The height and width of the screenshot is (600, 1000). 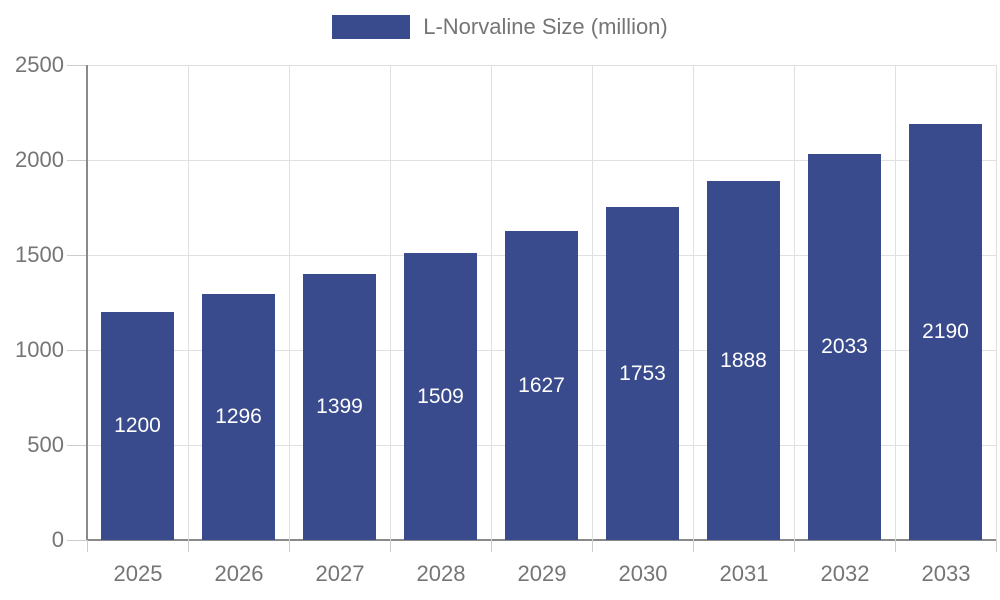 I want to click on bar-value-label: 1753, so click(x=642, y=373).